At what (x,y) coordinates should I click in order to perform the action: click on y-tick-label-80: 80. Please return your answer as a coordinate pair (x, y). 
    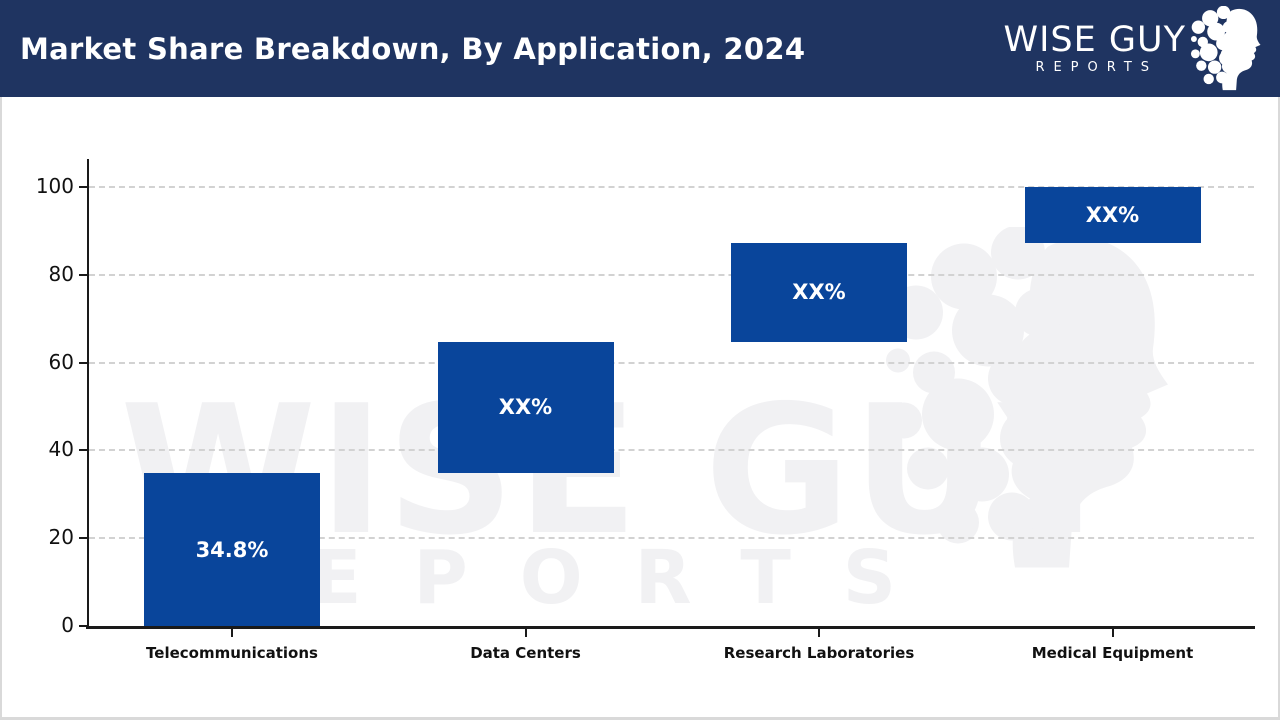
    Looking at the image, I should click on (61, 273).